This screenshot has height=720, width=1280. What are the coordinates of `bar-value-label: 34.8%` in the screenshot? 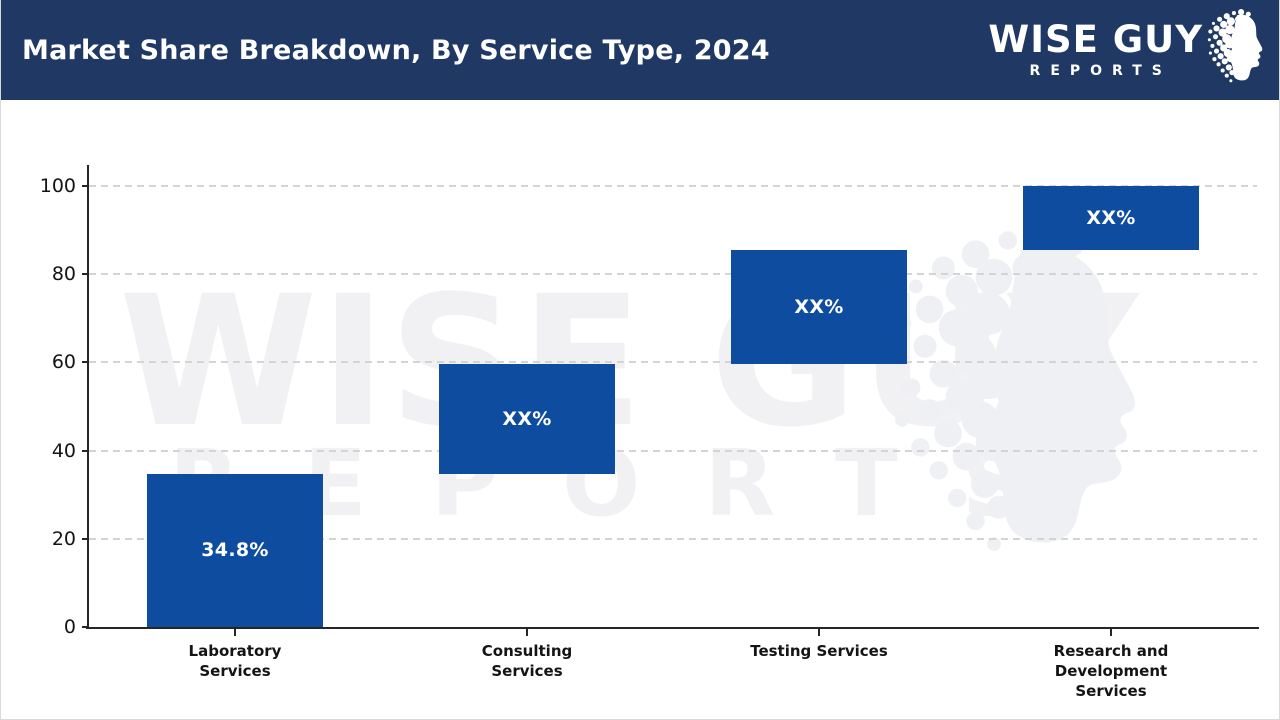 It's located at (235, 550).